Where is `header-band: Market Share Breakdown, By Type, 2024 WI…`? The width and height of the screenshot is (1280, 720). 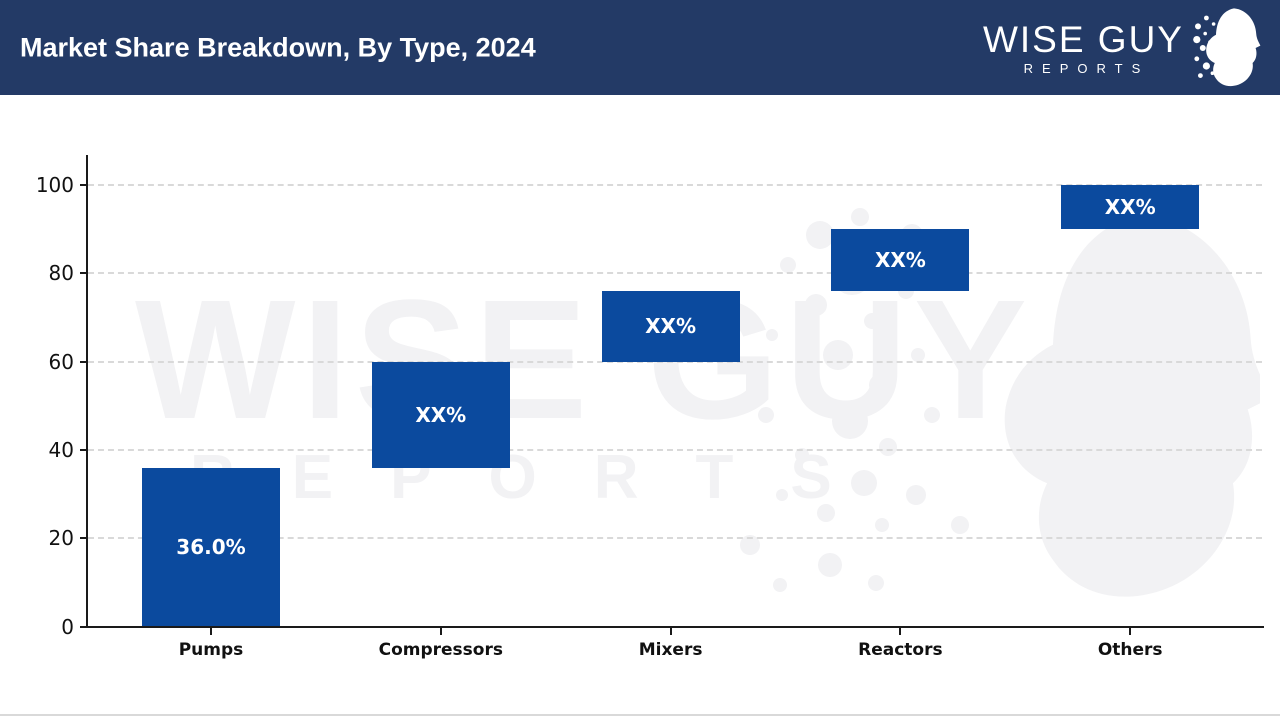 header-band: Market Share Breakdown, By Type, 2024 WI… is located at coordinates (640, 47).